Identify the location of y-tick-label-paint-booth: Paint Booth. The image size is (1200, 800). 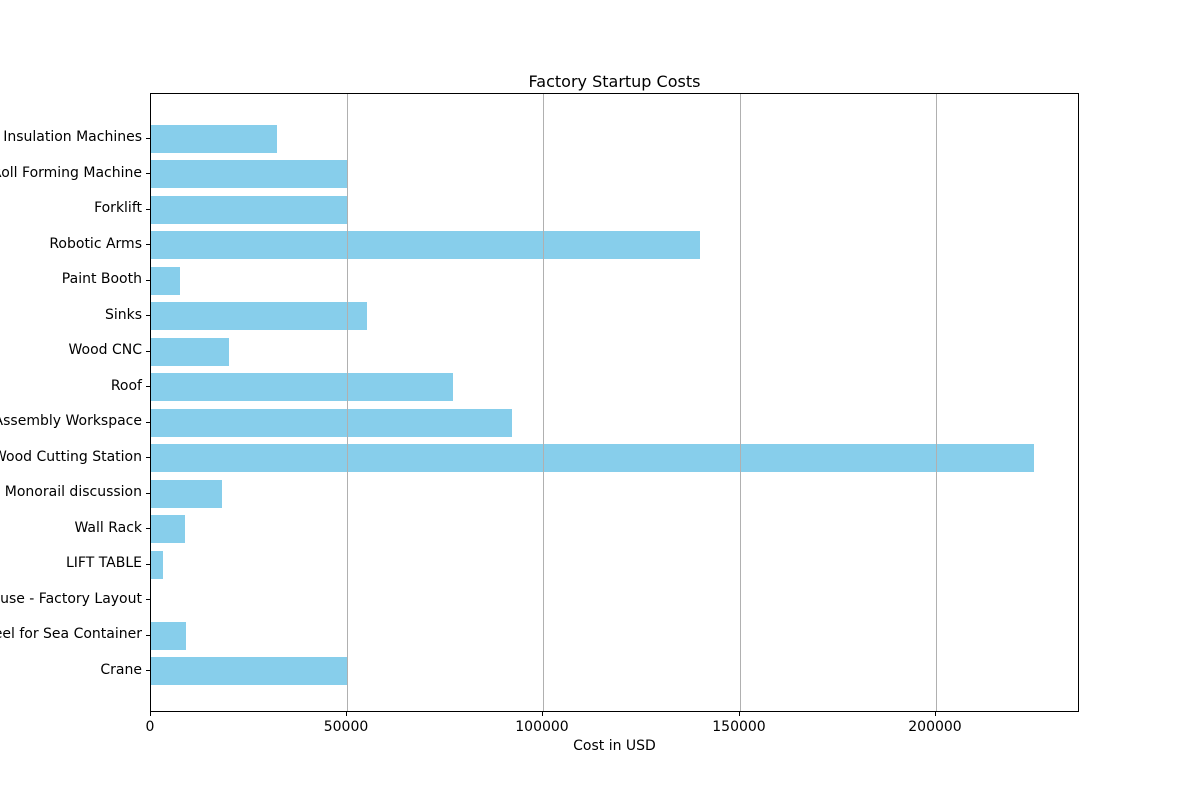
(101, 279).